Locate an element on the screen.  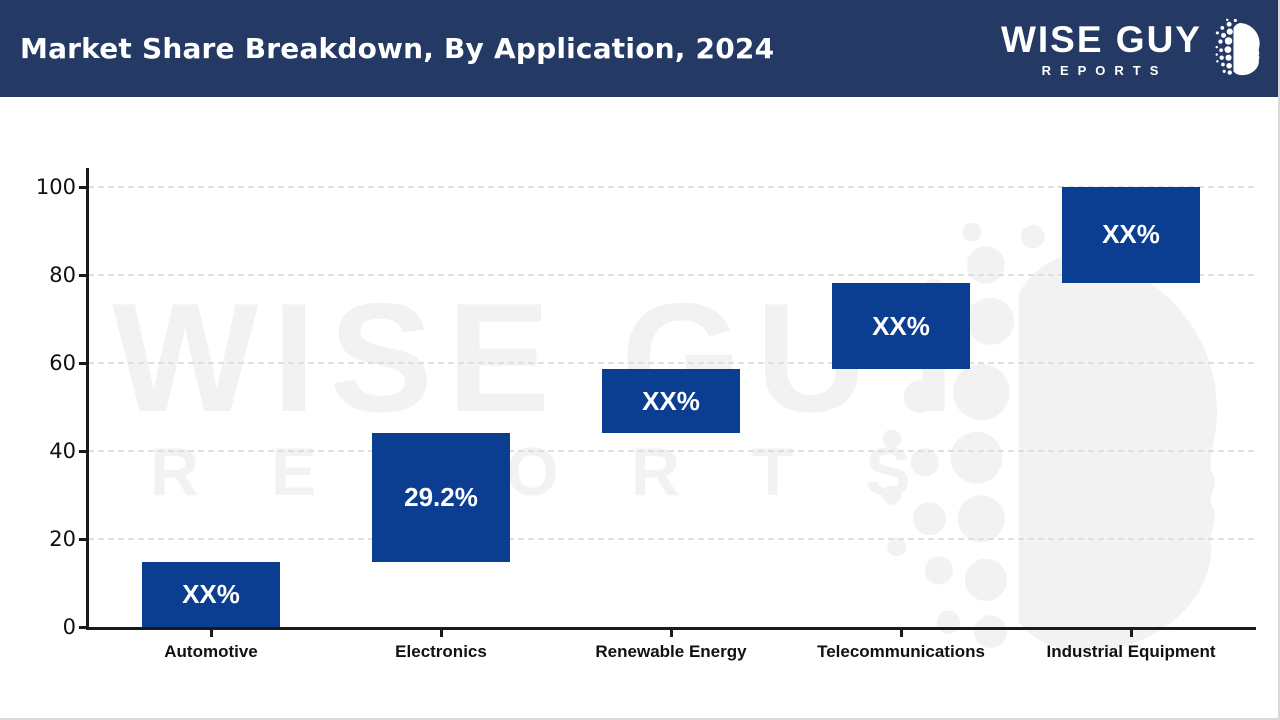
x-tick-label-1: Electronics is located at coordinates (441, 651).